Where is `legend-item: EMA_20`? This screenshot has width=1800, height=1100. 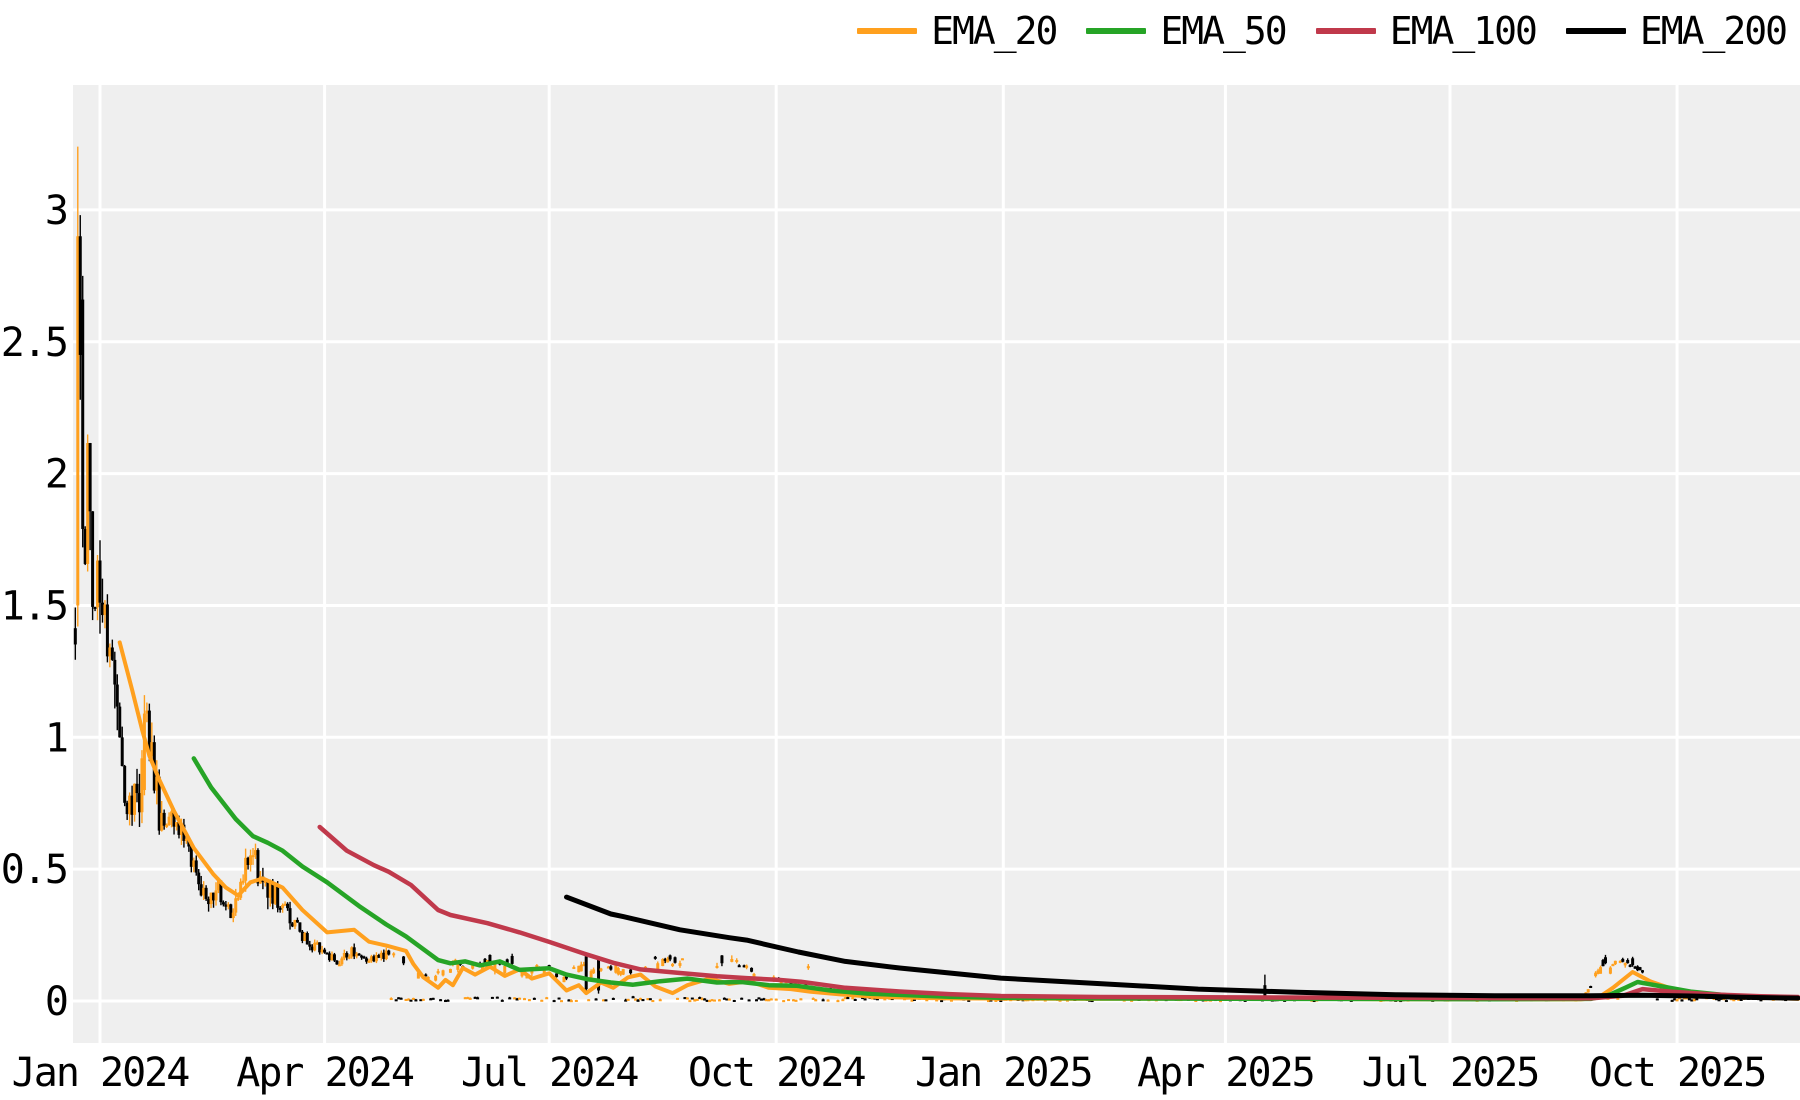
legend-item: EMA_20 is located at coordinates (957, 31).